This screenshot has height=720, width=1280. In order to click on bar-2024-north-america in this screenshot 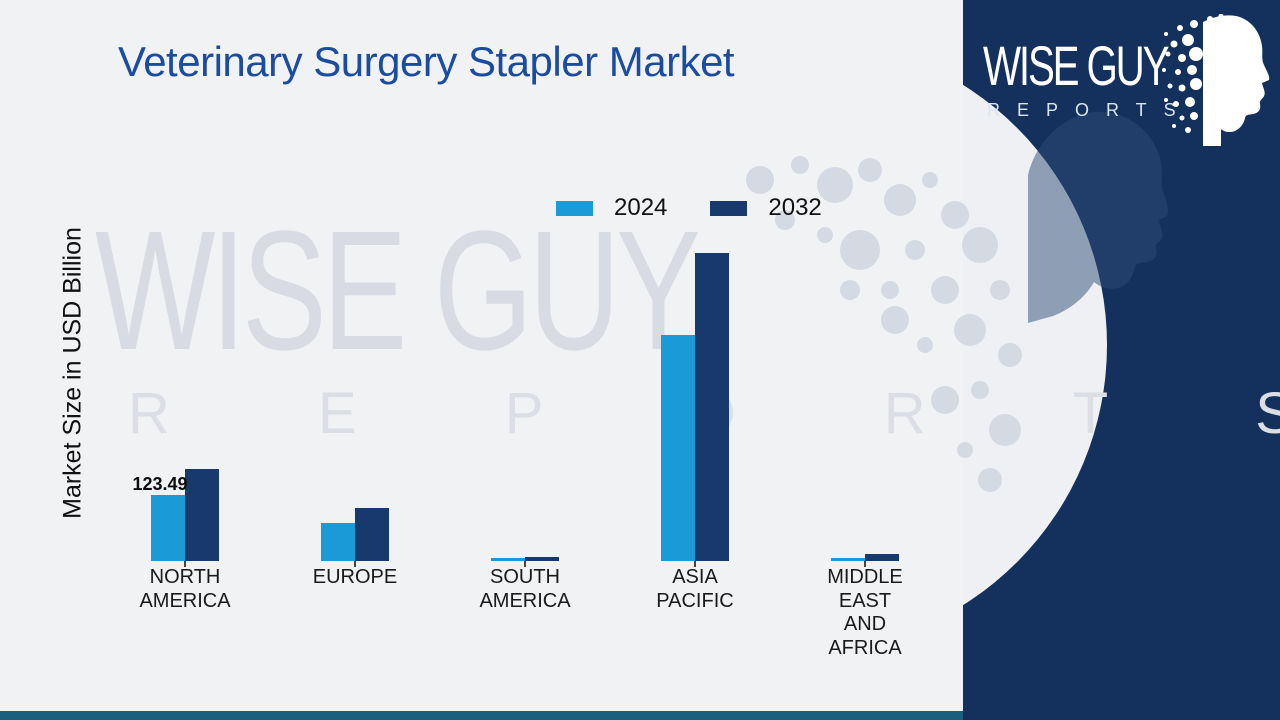, I will do `click(168, 528)`.